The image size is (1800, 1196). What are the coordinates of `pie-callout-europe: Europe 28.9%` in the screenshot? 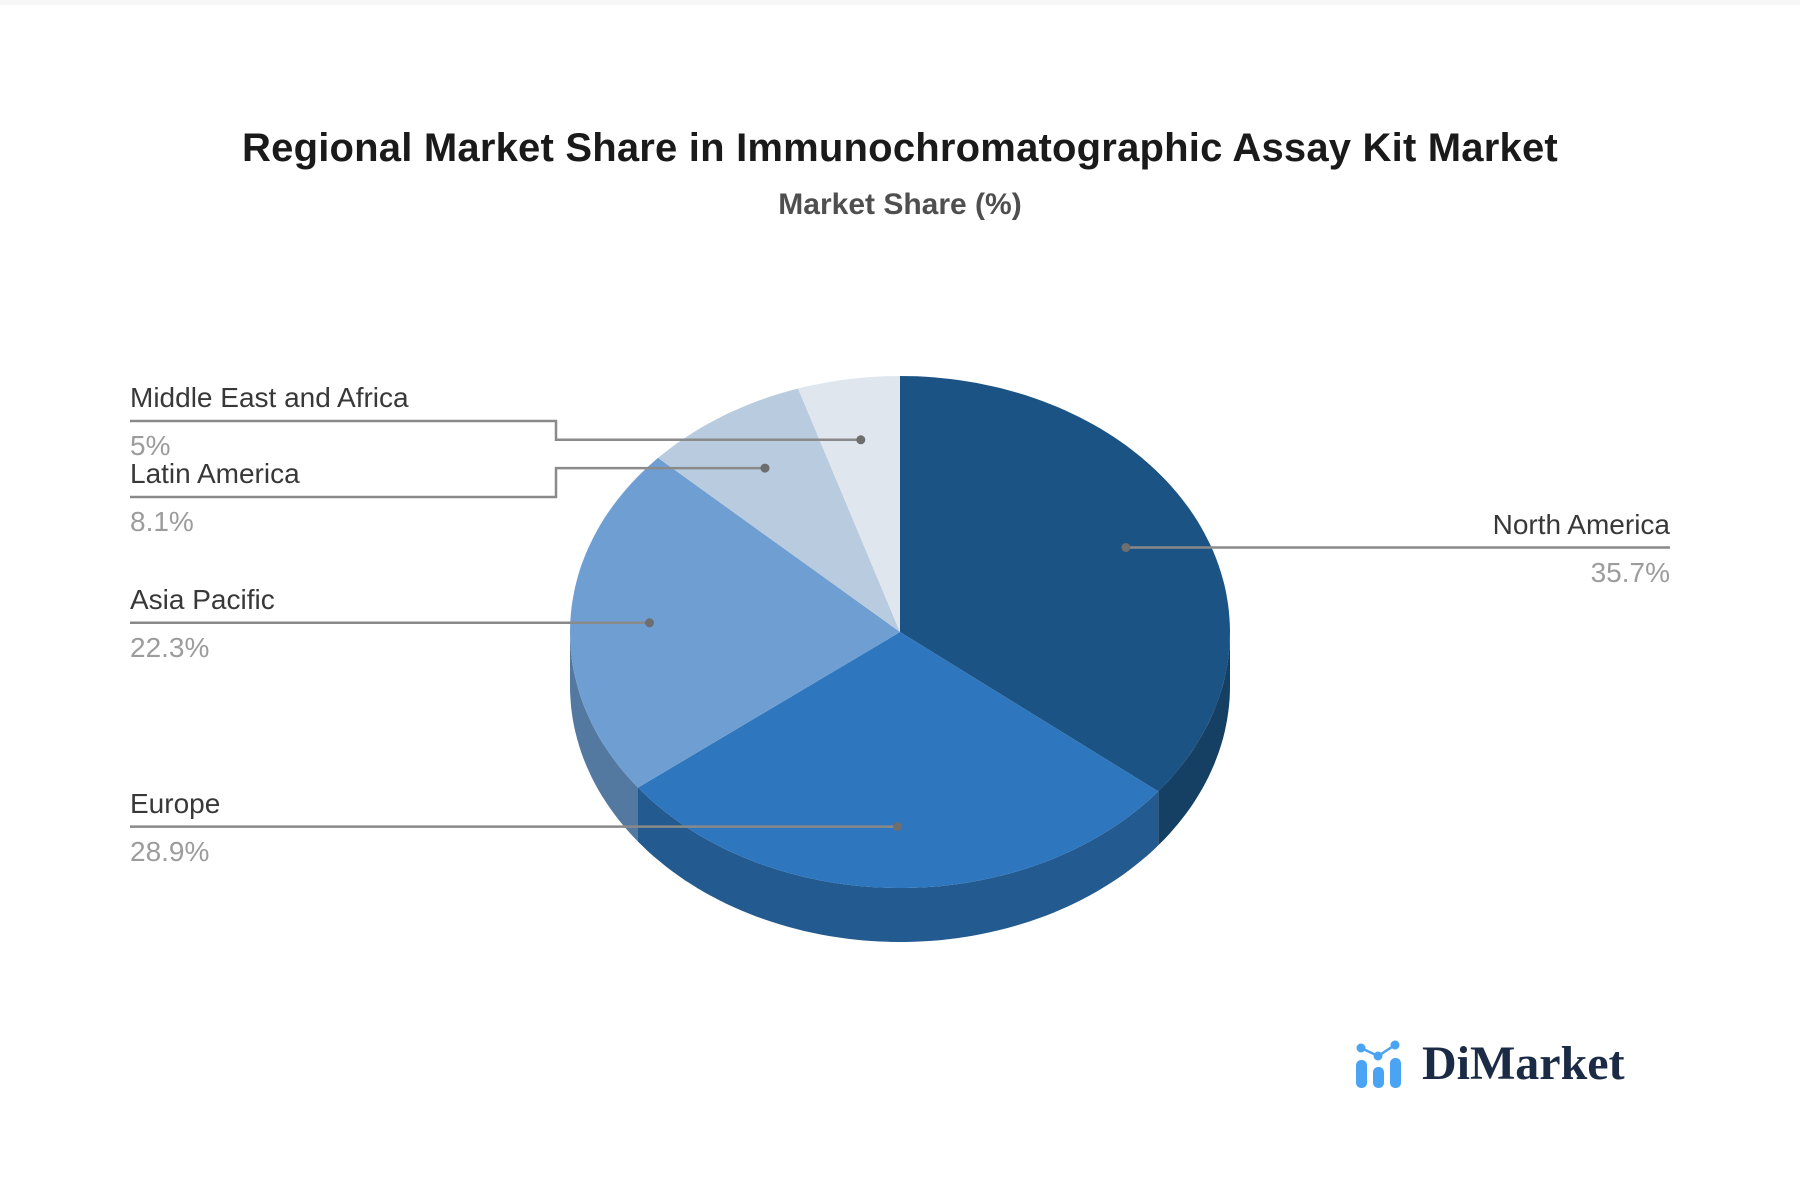 It's located at (175, 828).